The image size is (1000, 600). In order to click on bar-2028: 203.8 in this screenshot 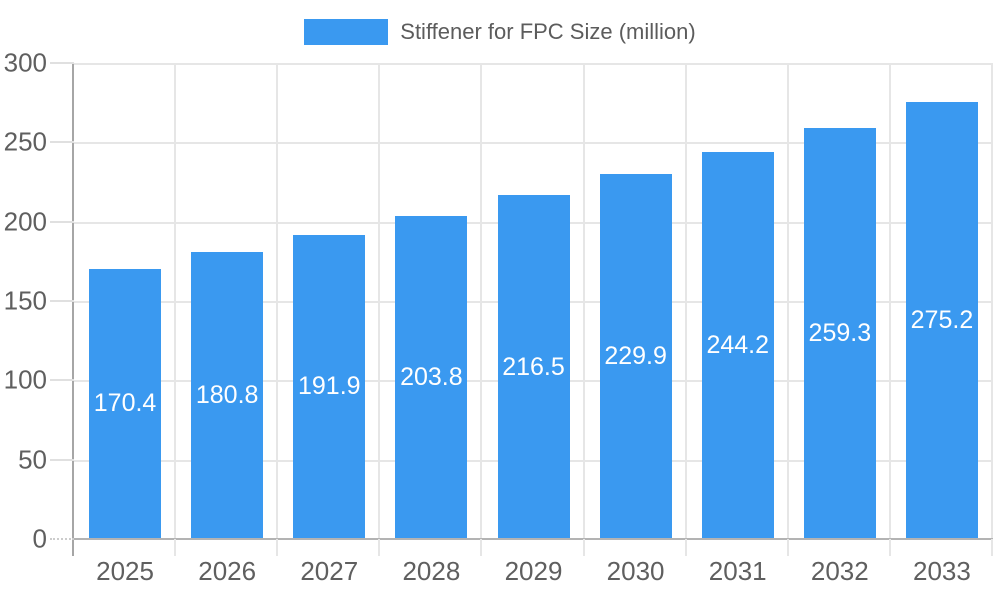, I will do `click(431, 377)`.